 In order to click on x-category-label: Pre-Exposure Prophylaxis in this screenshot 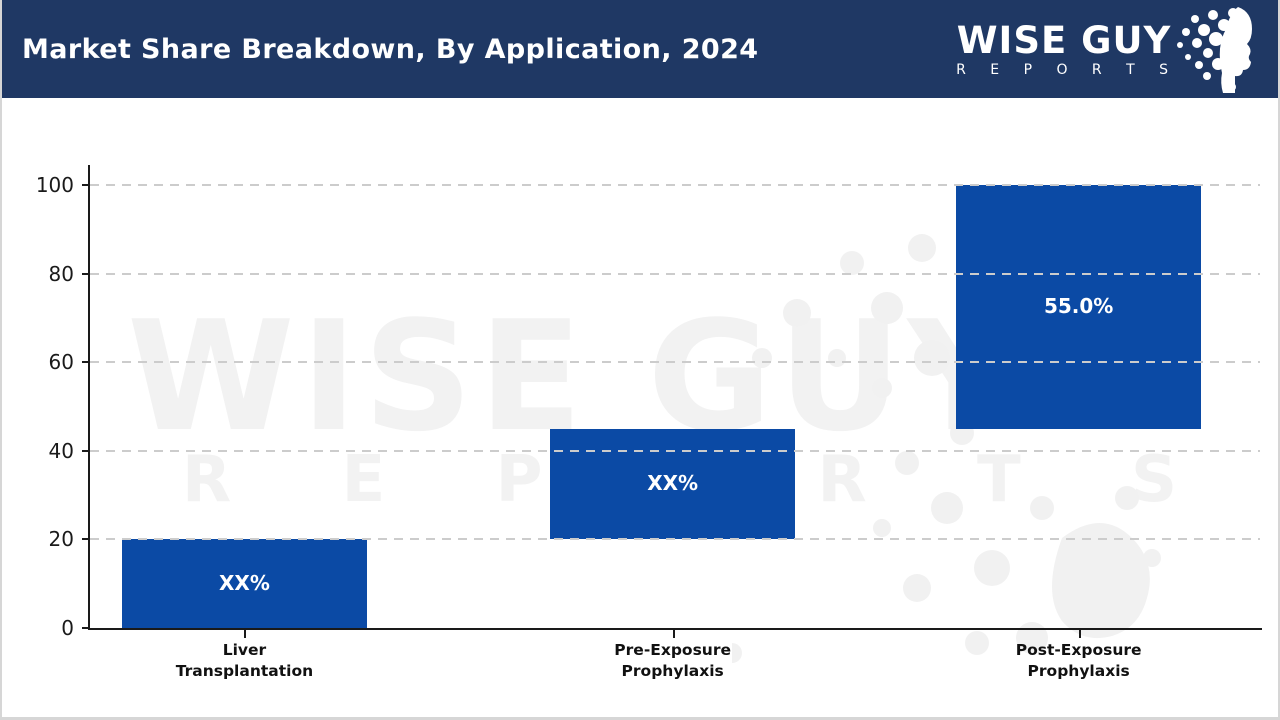, I will do `click(673, 660)`.